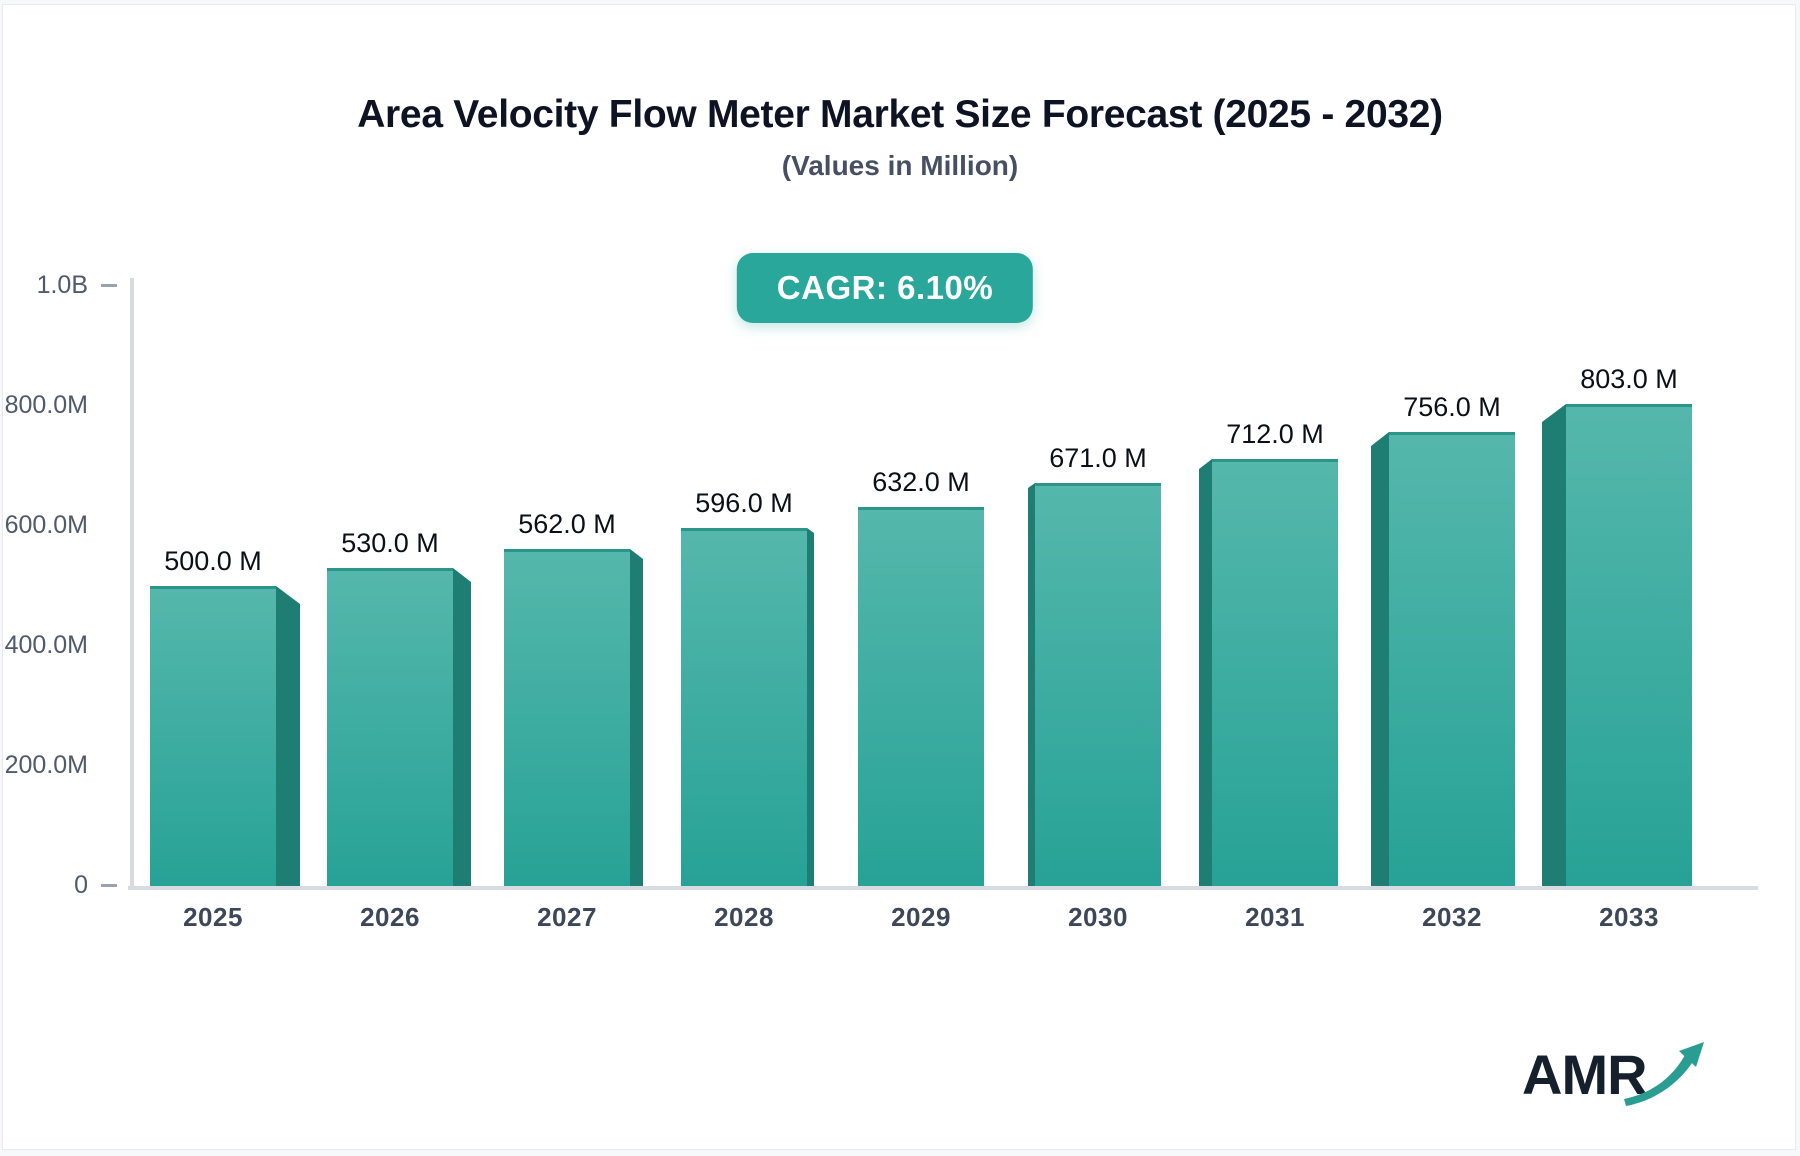 This screenshot has width=1800, height=1156. I want to click on amr-logo-arrowhead-icon, so click(1691, 1054).